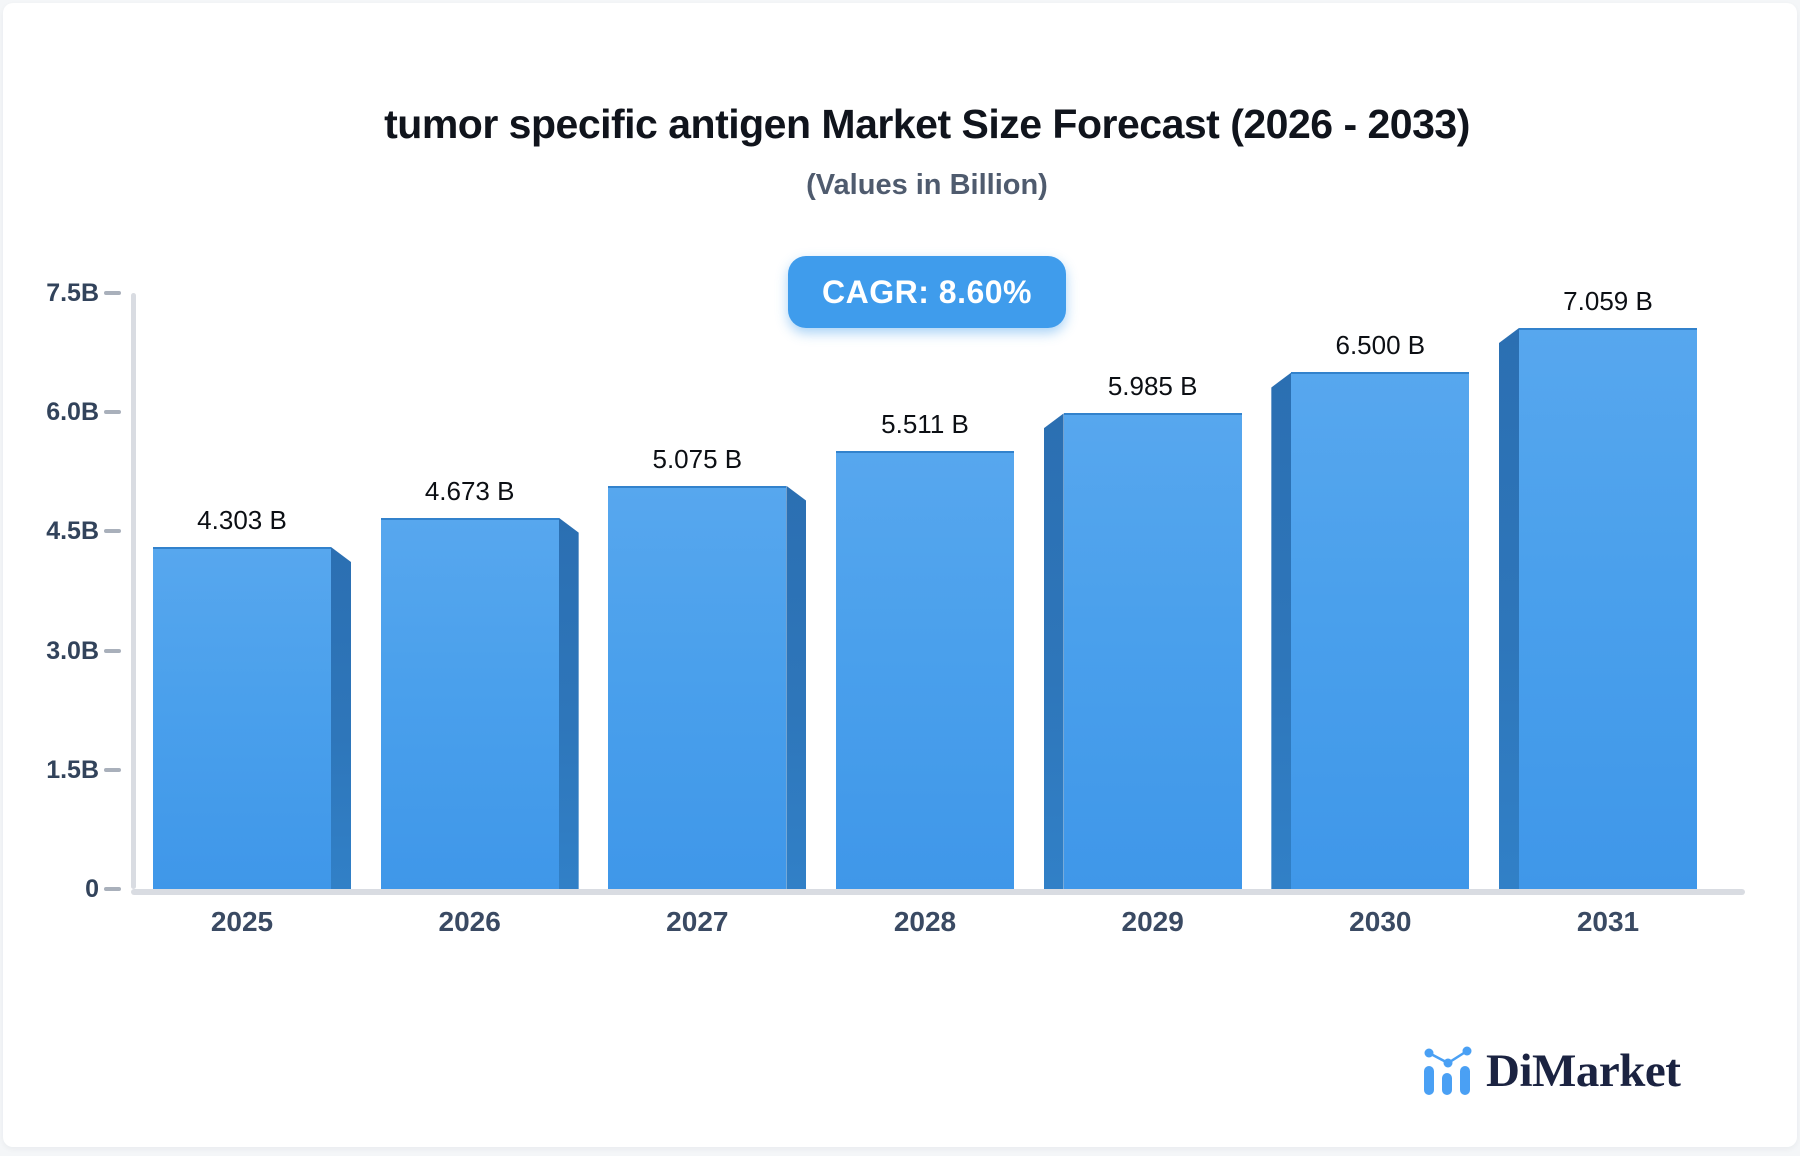 This screenshot has width=1800, height=1156. What do you see at coordinates (92, 889) in the screenshot?
I see `y-tick-label: 0` at bounding box center [92, 889].